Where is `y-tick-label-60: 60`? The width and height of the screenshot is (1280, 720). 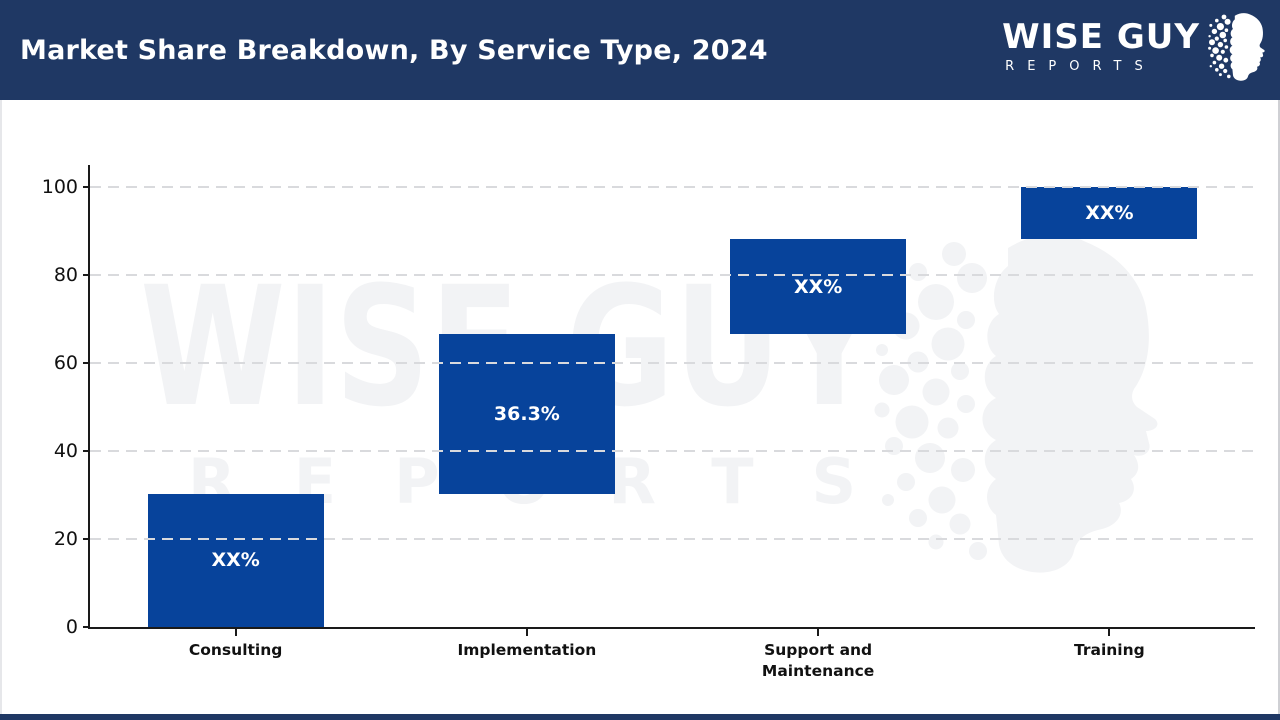
y-tick-label-60: 60 is located at coordinates (65, 363).